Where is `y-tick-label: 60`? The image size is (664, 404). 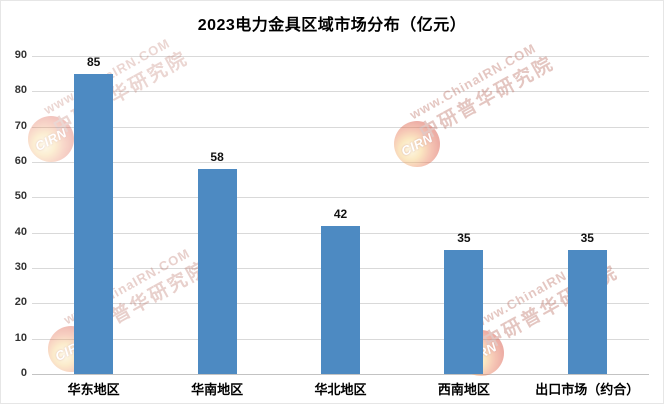 y-tick-label: 60 is located at coordinates (20, 161).